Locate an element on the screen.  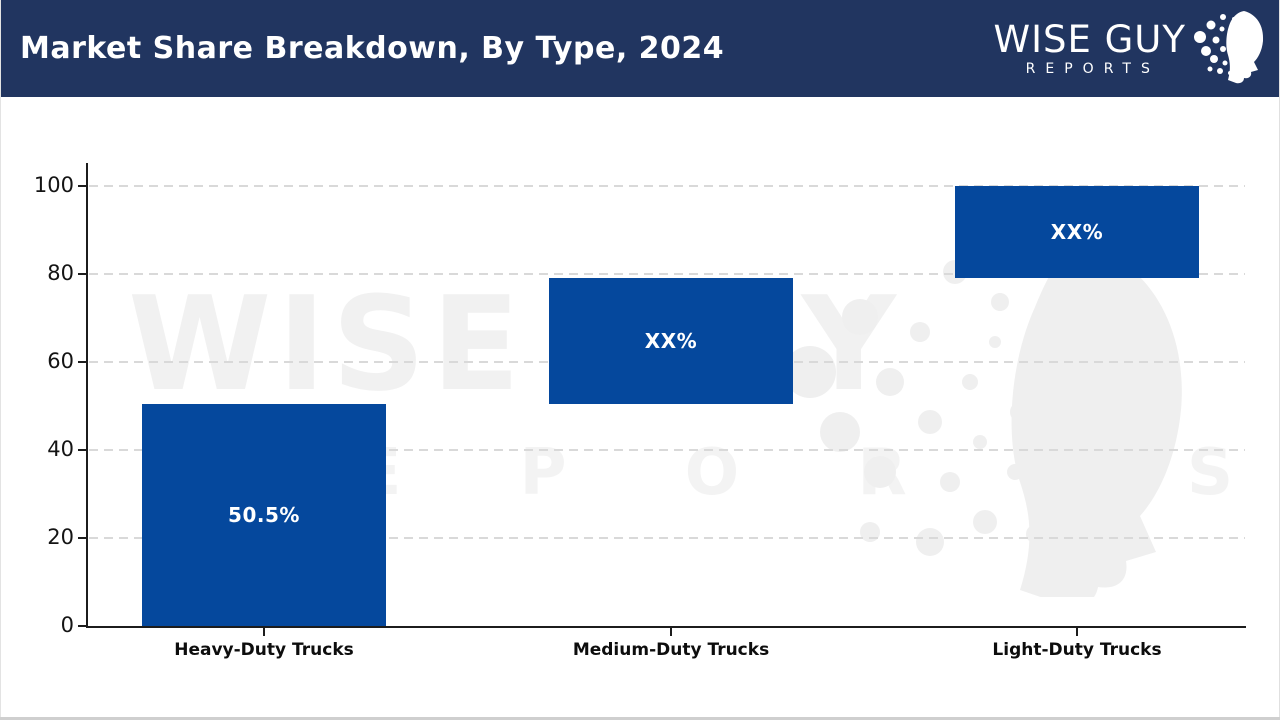
bar-light-duty: XX% is located at coordinates (1077, 232).